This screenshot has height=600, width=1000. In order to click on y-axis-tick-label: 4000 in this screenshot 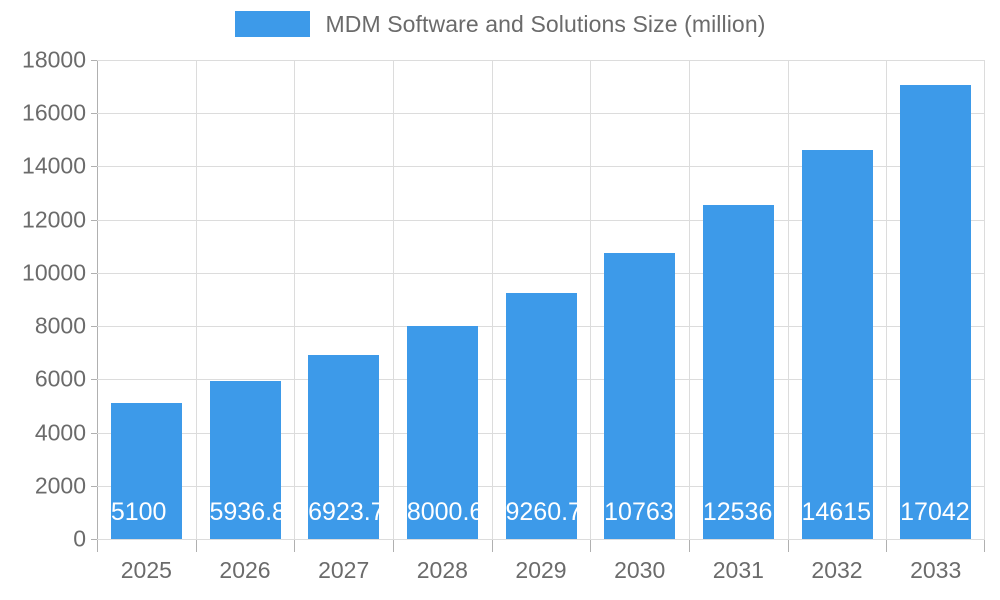, I will do `click(60, 432)`.